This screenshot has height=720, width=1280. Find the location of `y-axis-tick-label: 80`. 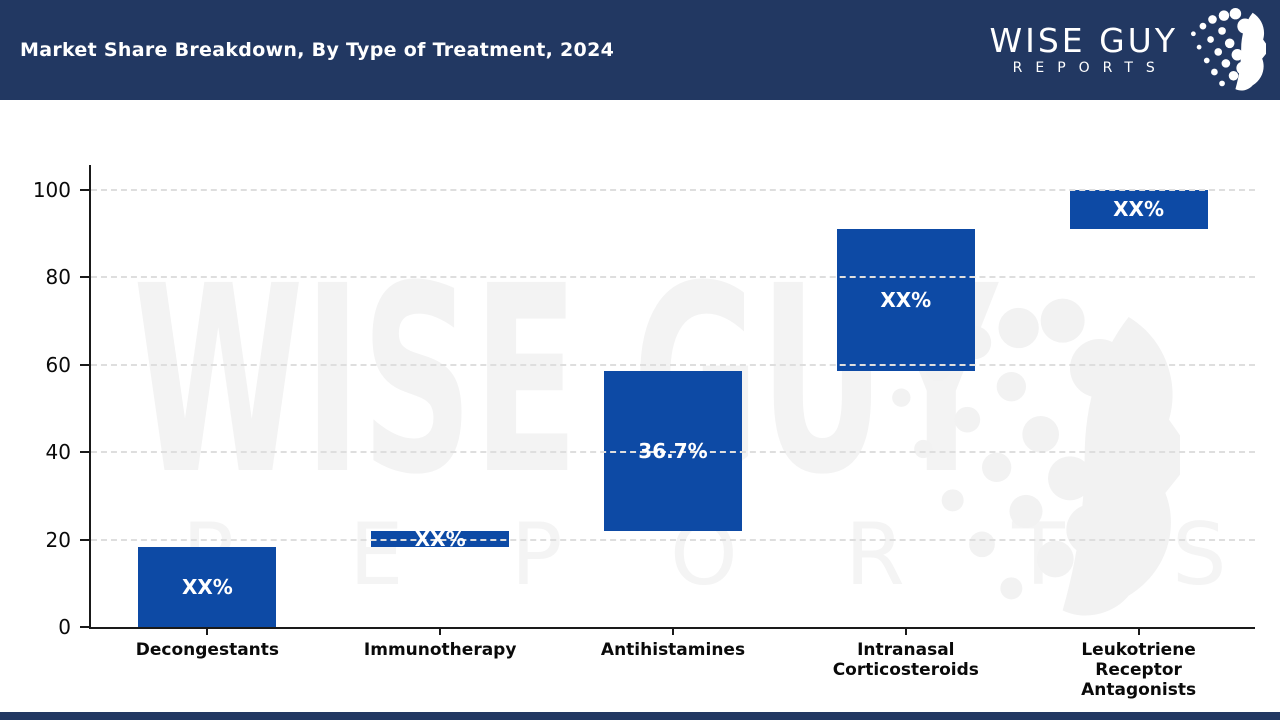

y-axis-tick-label: 80 is located at coordinates (58, 277).